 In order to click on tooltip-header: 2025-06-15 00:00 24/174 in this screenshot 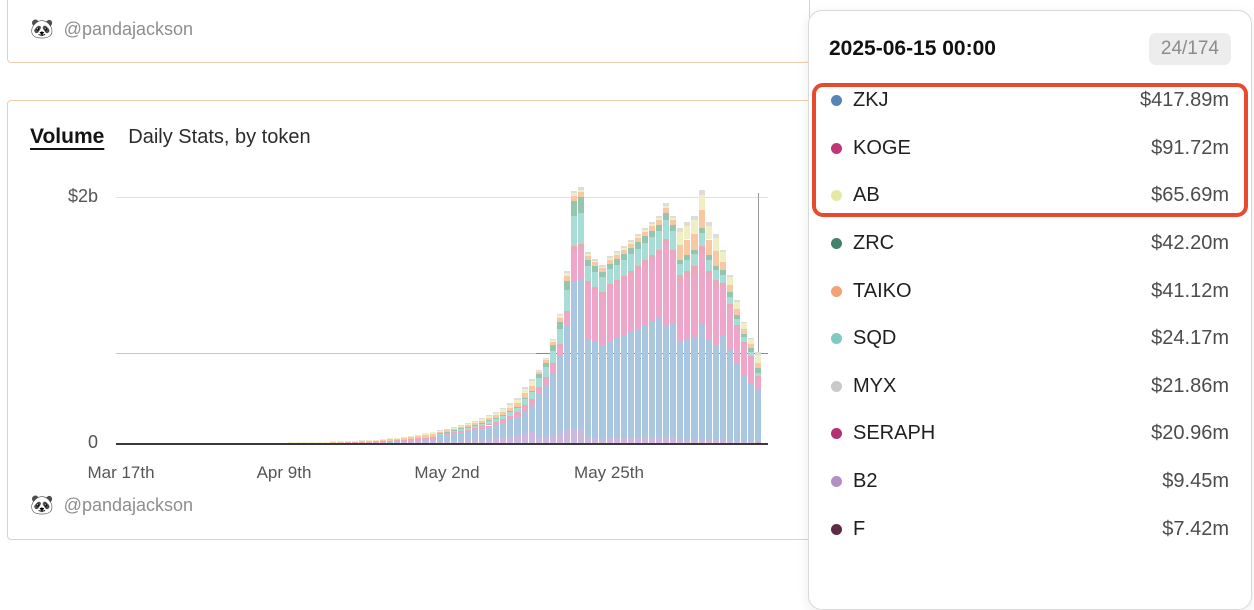, I will do `click(1030, 38)`.